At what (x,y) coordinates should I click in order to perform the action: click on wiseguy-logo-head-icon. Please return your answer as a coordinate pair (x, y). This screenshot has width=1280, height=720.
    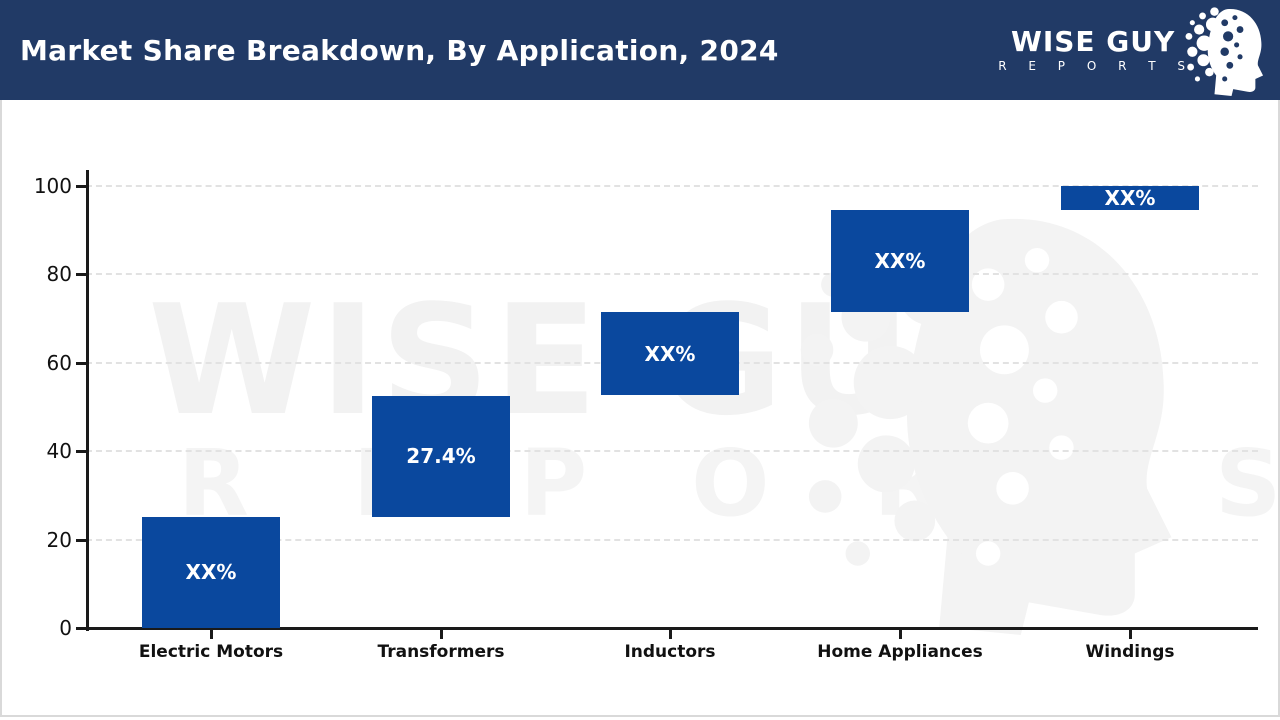
    Looking at the image, I should click on (1224, 51).